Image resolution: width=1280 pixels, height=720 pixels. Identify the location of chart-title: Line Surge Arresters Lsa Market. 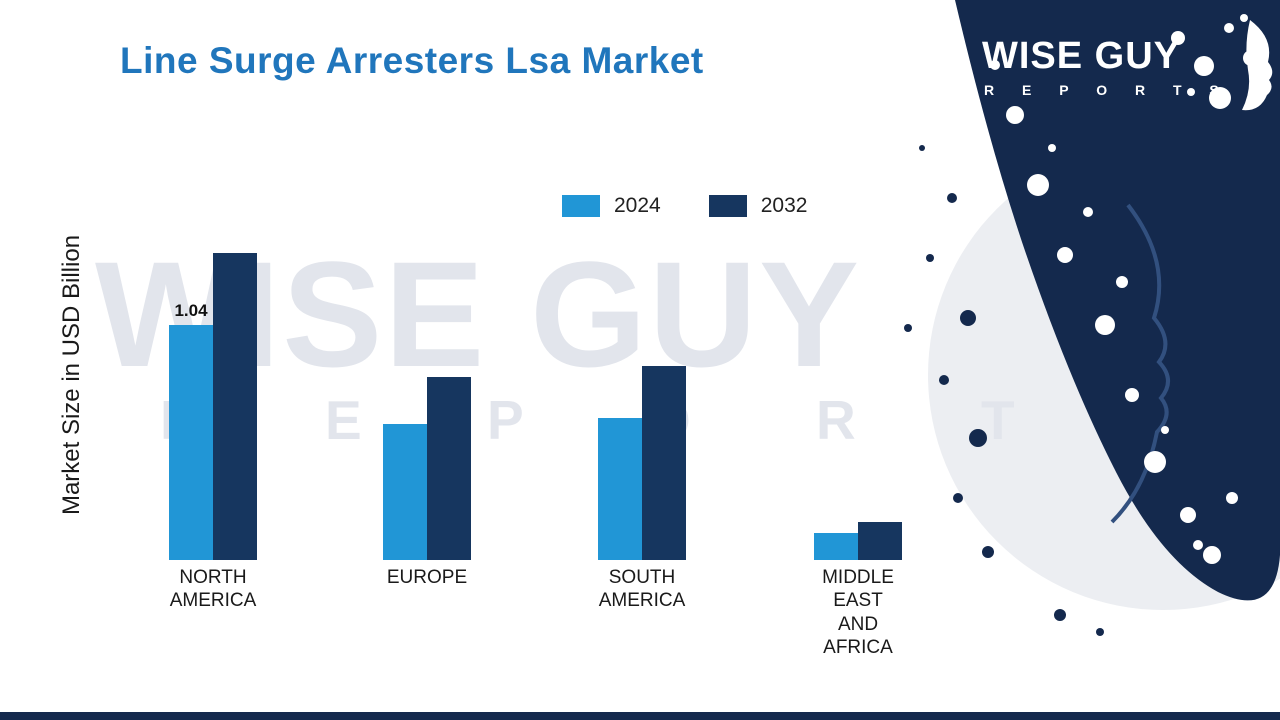
(412, 60).